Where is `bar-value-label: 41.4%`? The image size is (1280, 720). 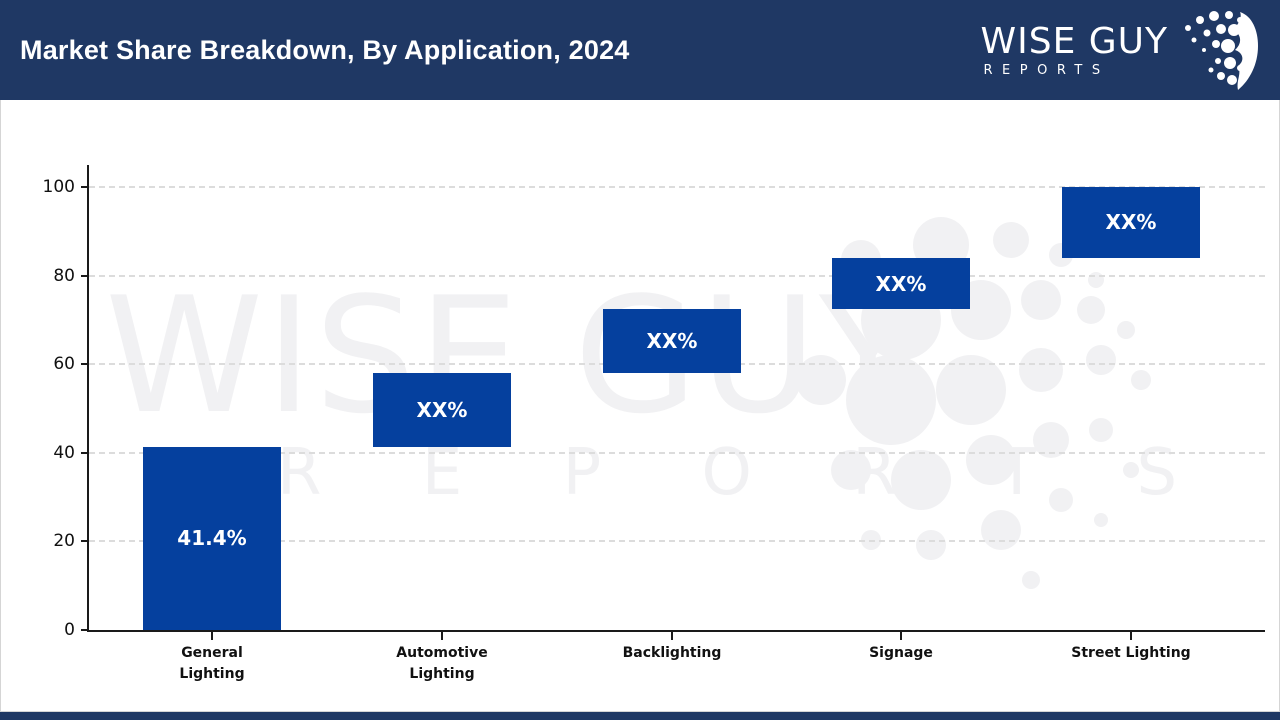 bar-value-label: 41.4% is located at coordinates (212, 538).